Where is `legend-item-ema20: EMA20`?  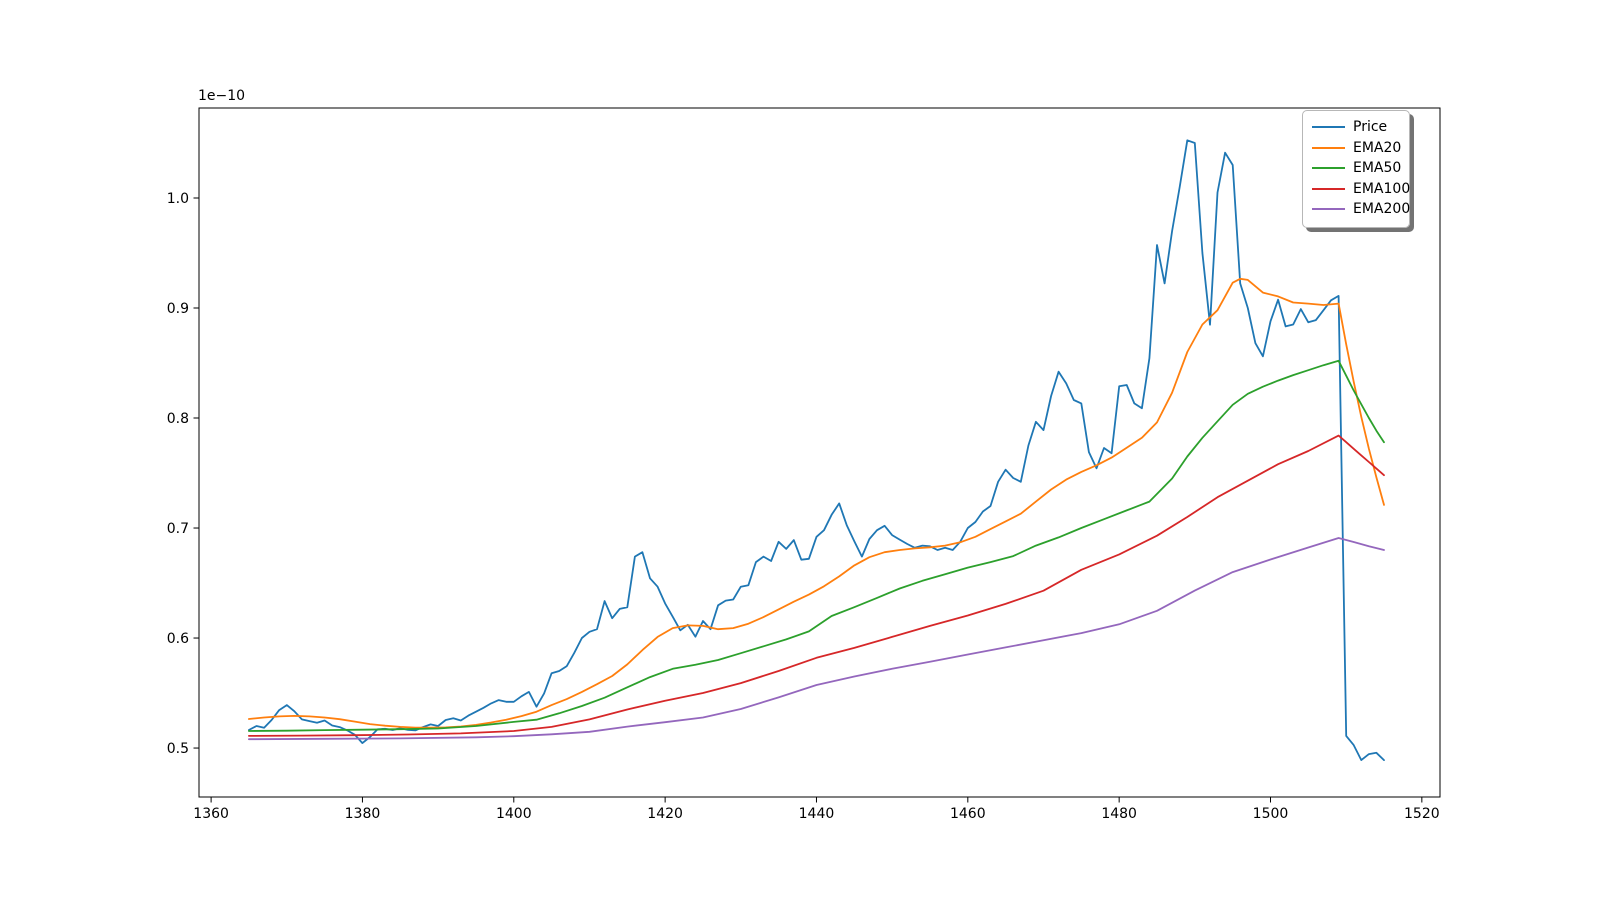 legend-item-ema20: EMA20 is located at coordinates (1357, 148).